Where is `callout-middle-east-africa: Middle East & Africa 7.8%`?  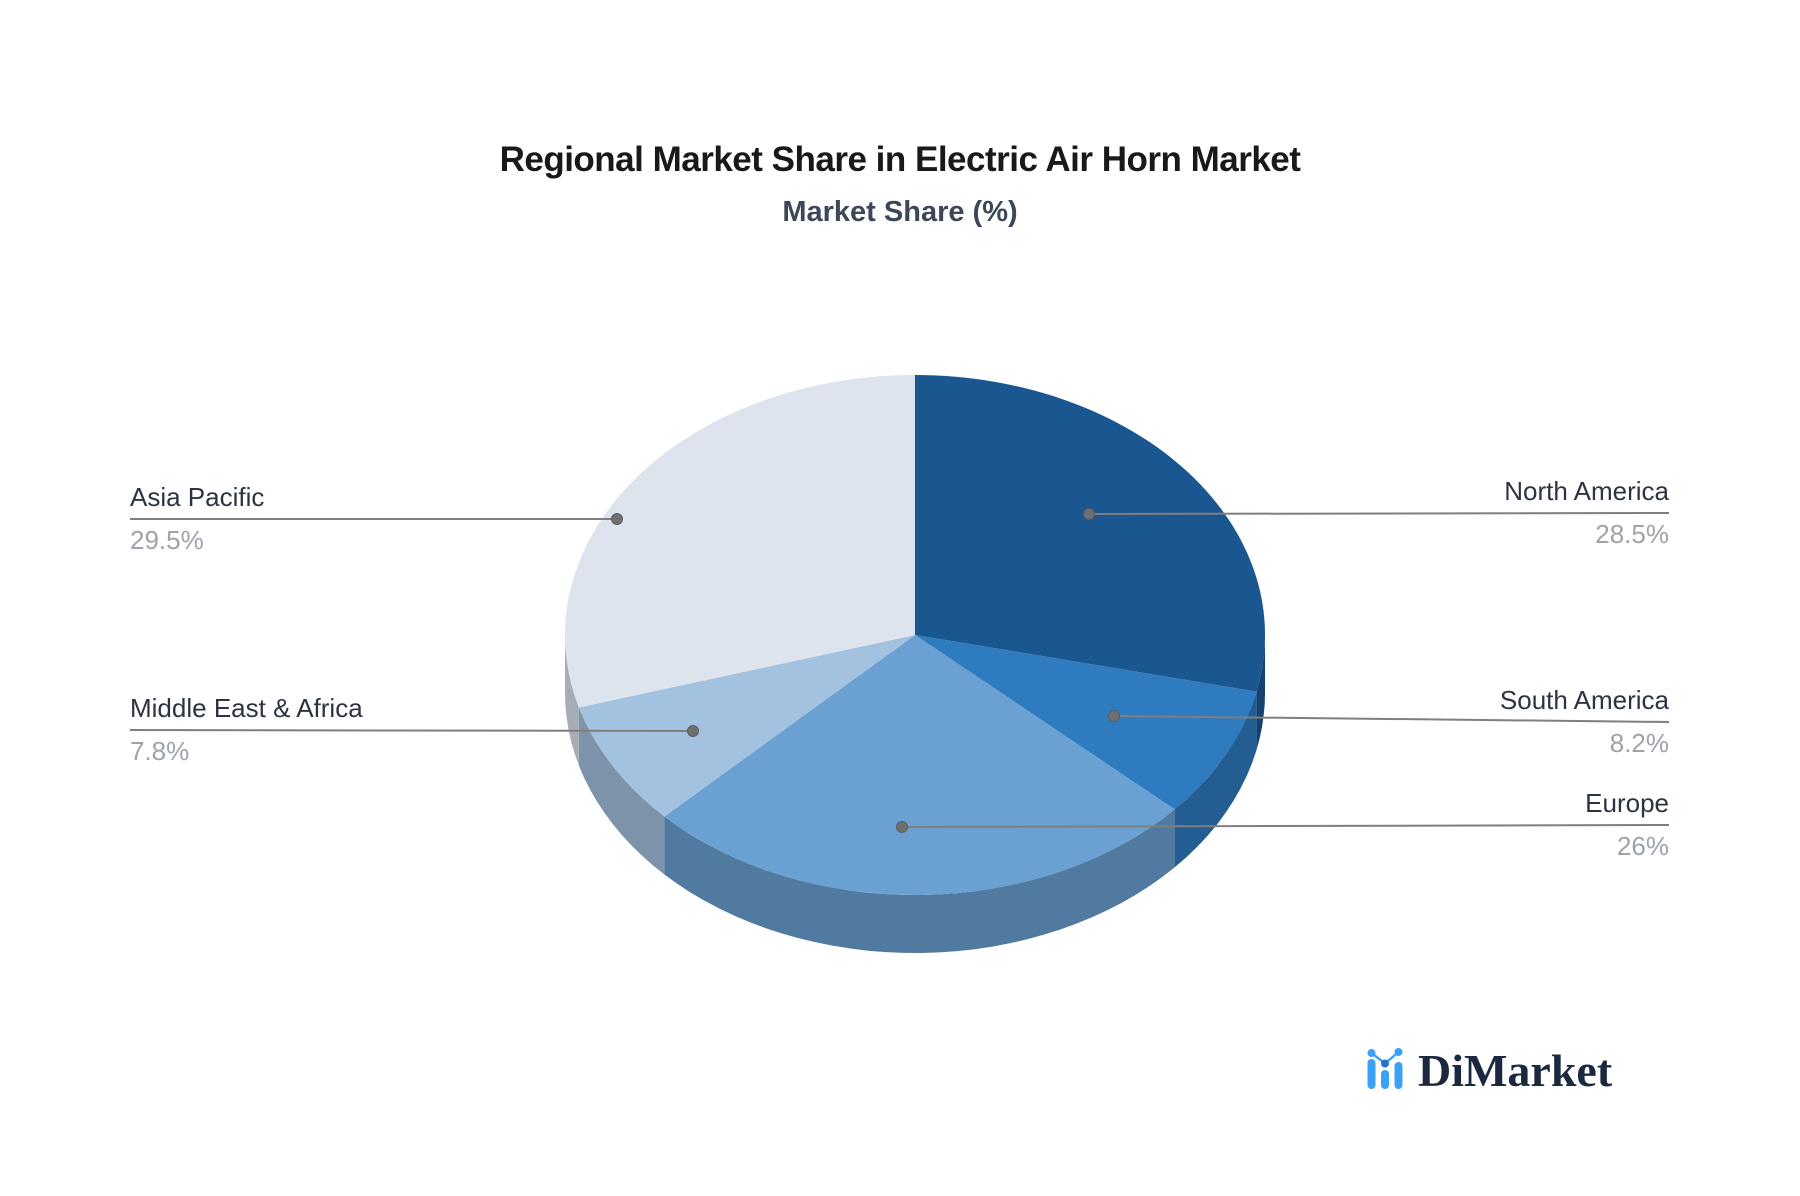
callout-middle-east-africa: Middle East & Africa 7.8% is located at coordinates (370, 730).